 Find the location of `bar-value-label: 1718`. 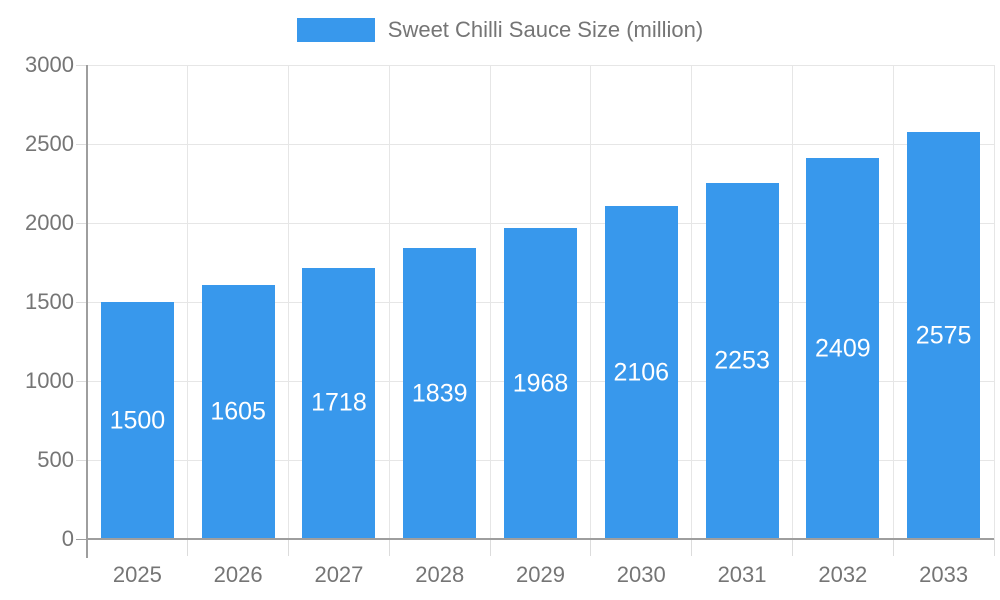

bar-value-label: 1718 is located at coordinates (339, 402).